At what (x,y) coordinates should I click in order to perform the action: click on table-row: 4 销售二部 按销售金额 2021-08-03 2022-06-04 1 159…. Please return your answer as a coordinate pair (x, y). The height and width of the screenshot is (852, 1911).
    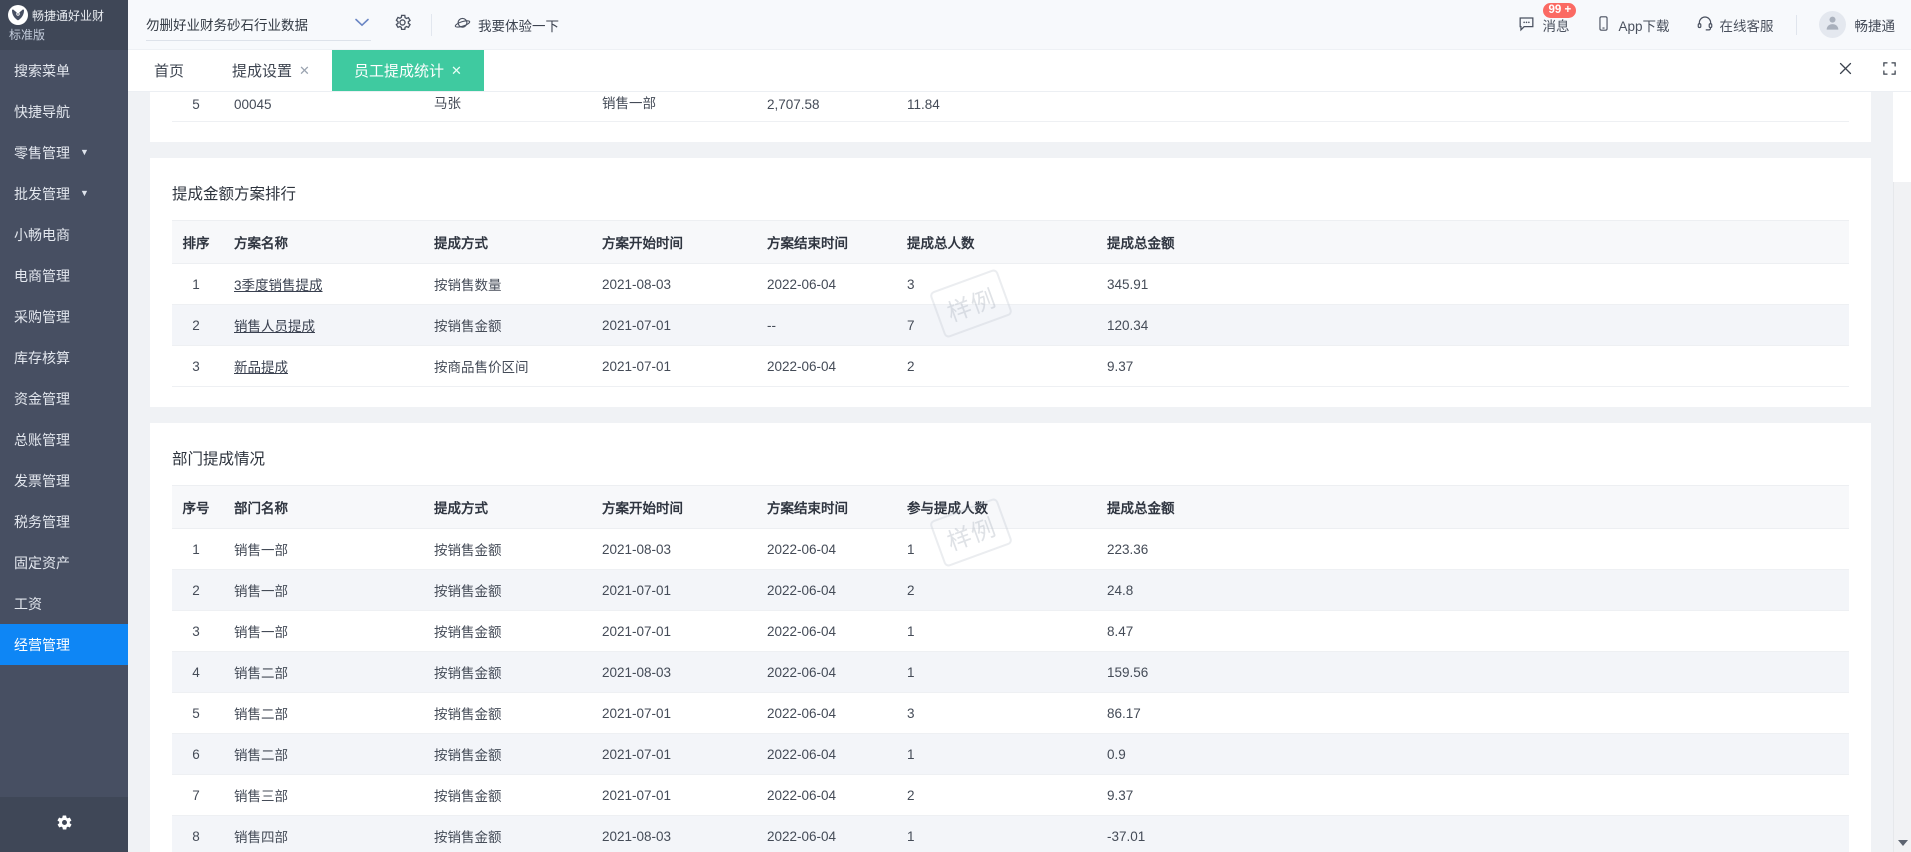
    Looking at the image, I should click on (1010, 672).